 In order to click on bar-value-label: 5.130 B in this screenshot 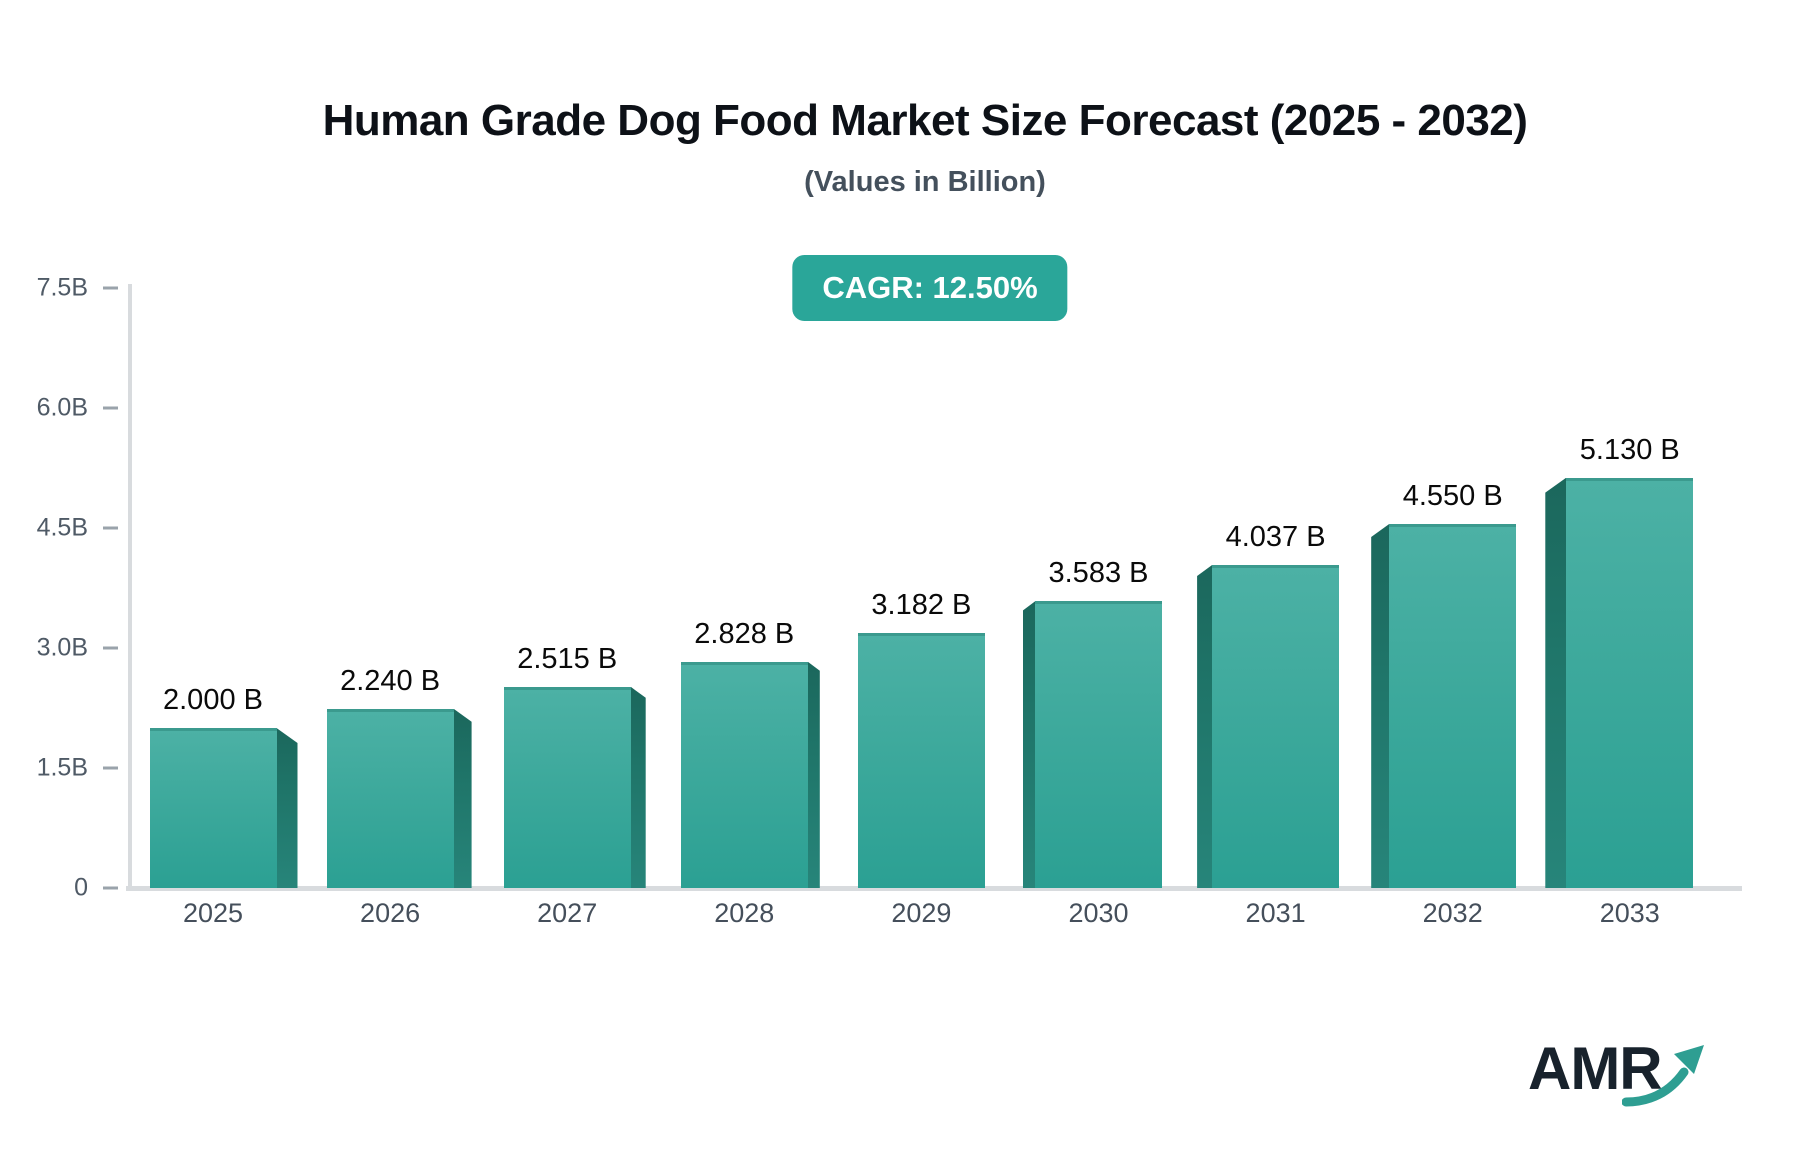, I will do `click(1629, 449)`.